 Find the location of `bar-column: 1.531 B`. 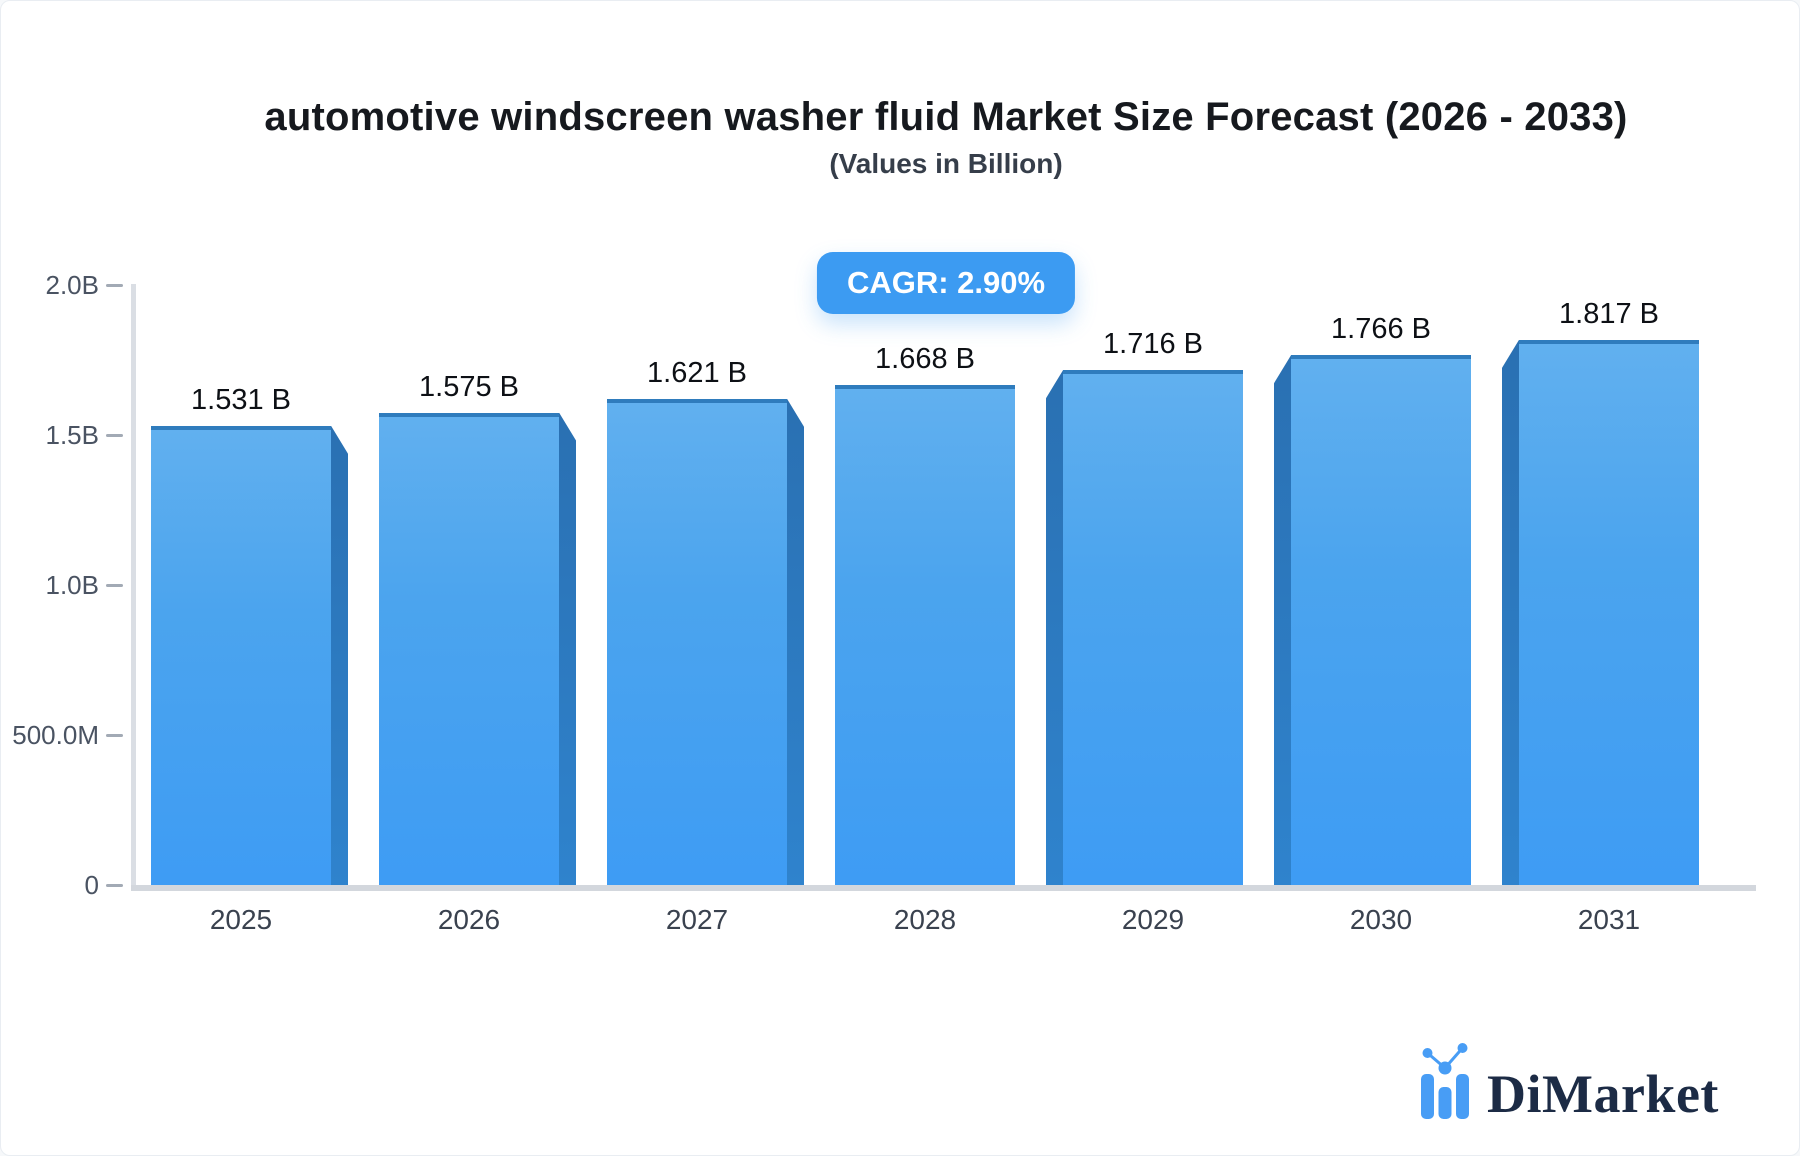

bar-column: 1.531 B is located at coordinates (249, 634).